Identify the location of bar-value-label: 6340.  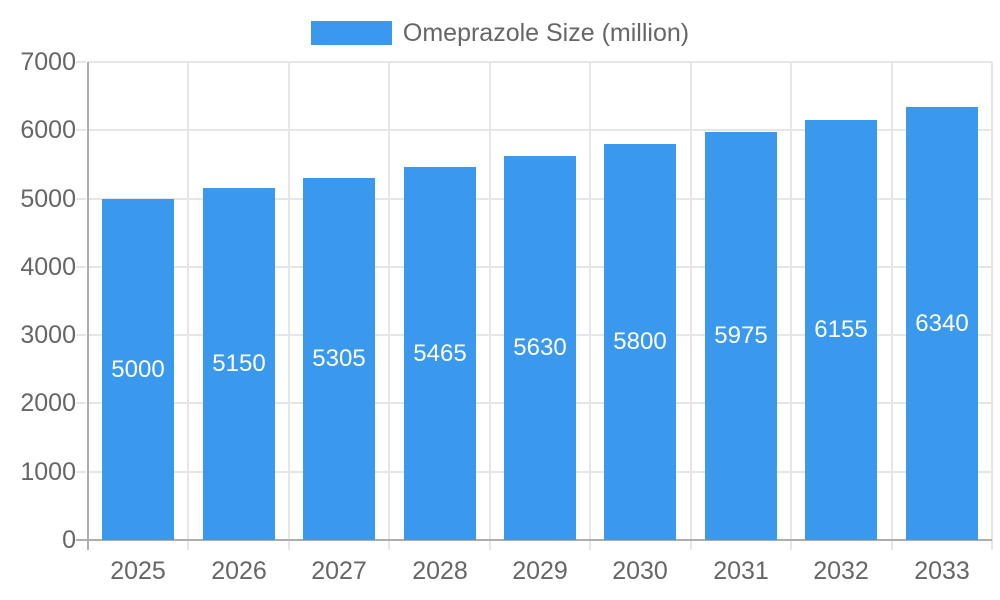
(942, 323).